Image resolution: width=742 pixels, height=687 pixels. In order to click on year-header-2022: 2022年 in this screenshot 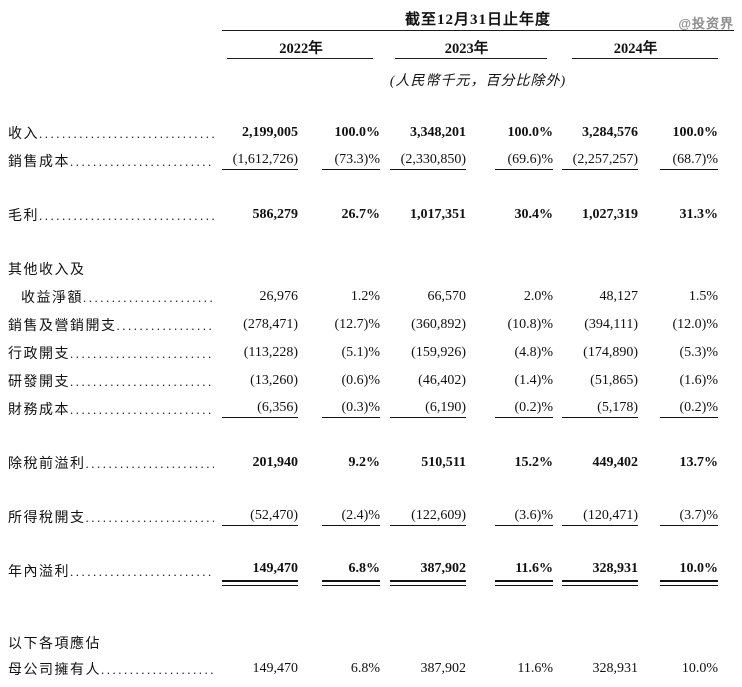, I will do `click(301, 45)`.